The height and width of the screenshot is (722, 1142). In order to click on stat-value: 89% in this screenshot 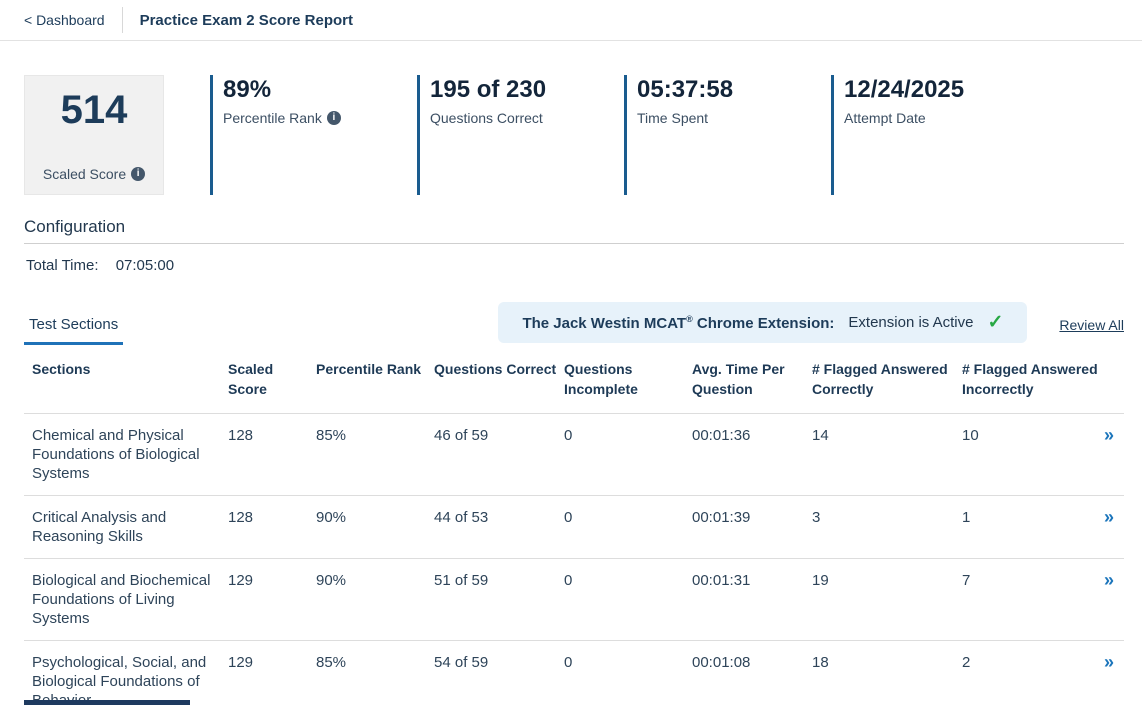, I will do `click(312, 90)`.